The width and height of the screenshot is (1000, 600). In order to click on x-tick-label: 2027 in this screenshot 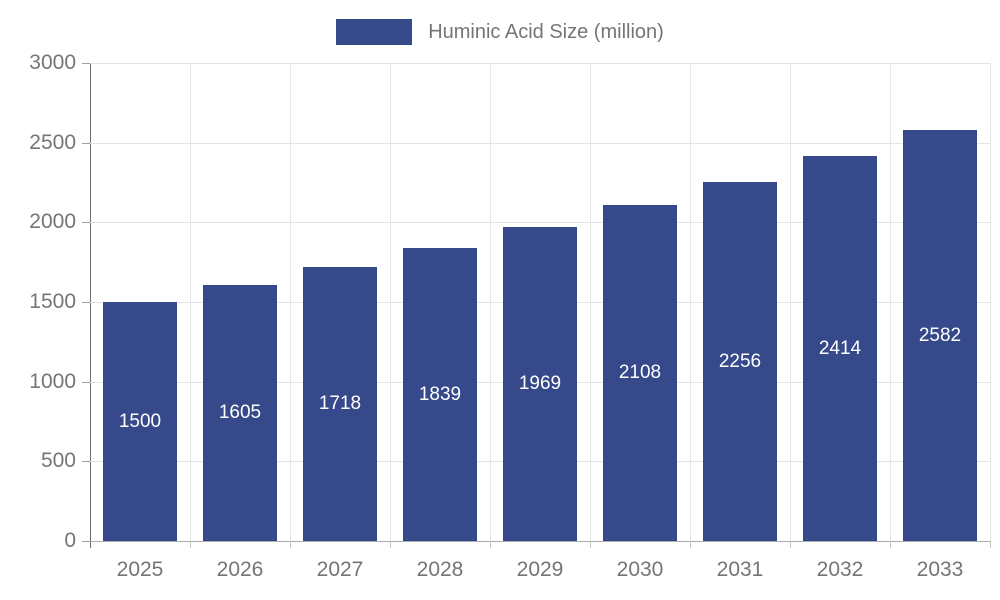, I will do `click(340, 569)`.